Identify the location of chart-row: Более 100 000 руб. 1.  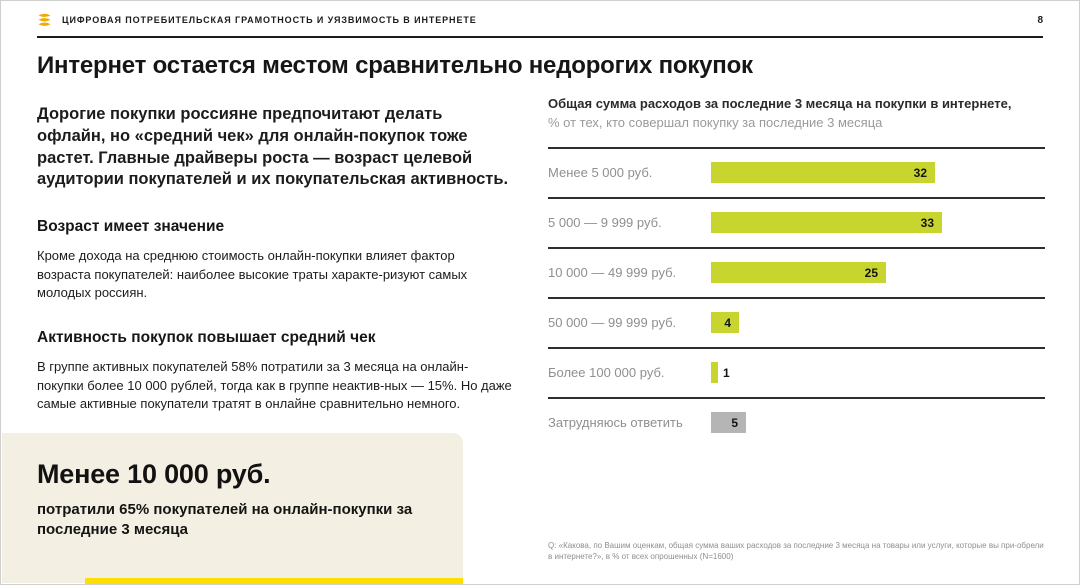
(796, 371).